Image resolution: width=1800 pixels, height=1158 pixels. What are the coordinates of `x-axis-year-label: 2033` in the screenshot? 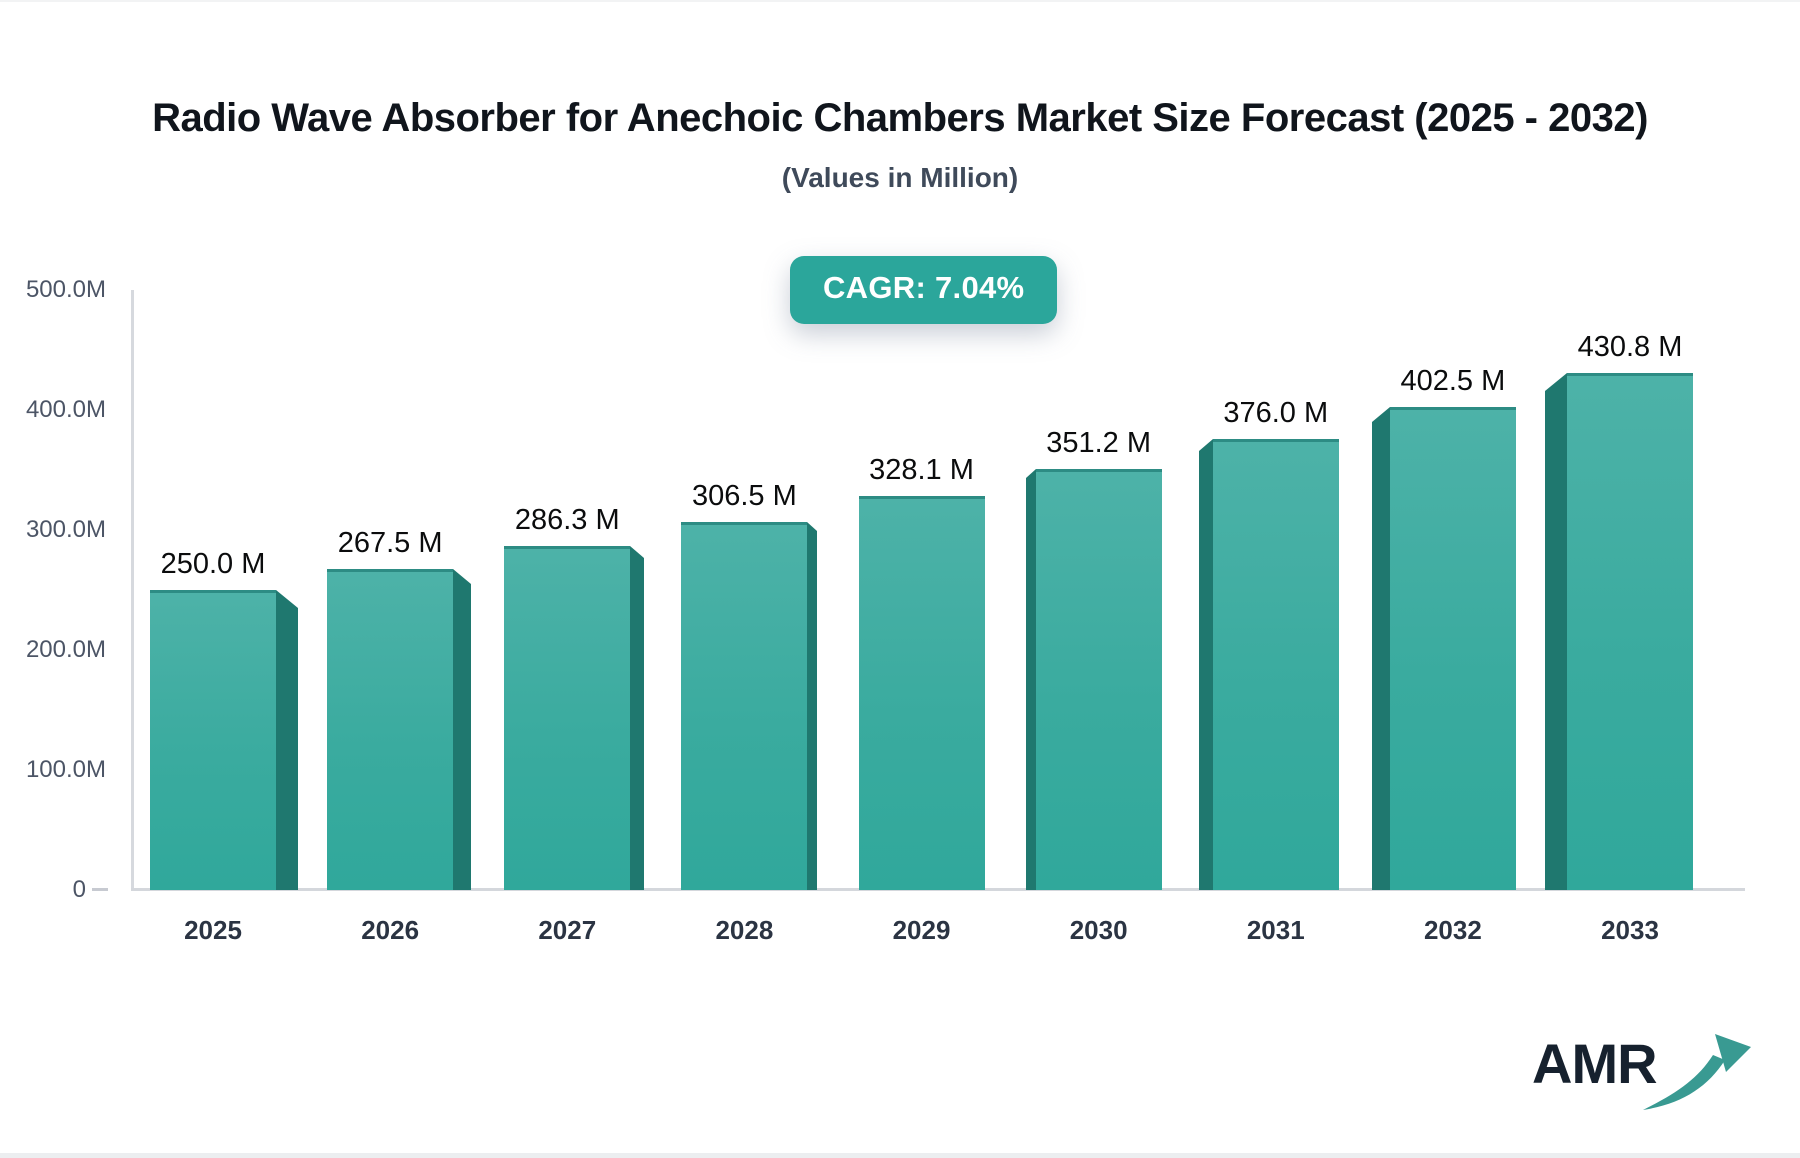 It's located at (1630, 930).